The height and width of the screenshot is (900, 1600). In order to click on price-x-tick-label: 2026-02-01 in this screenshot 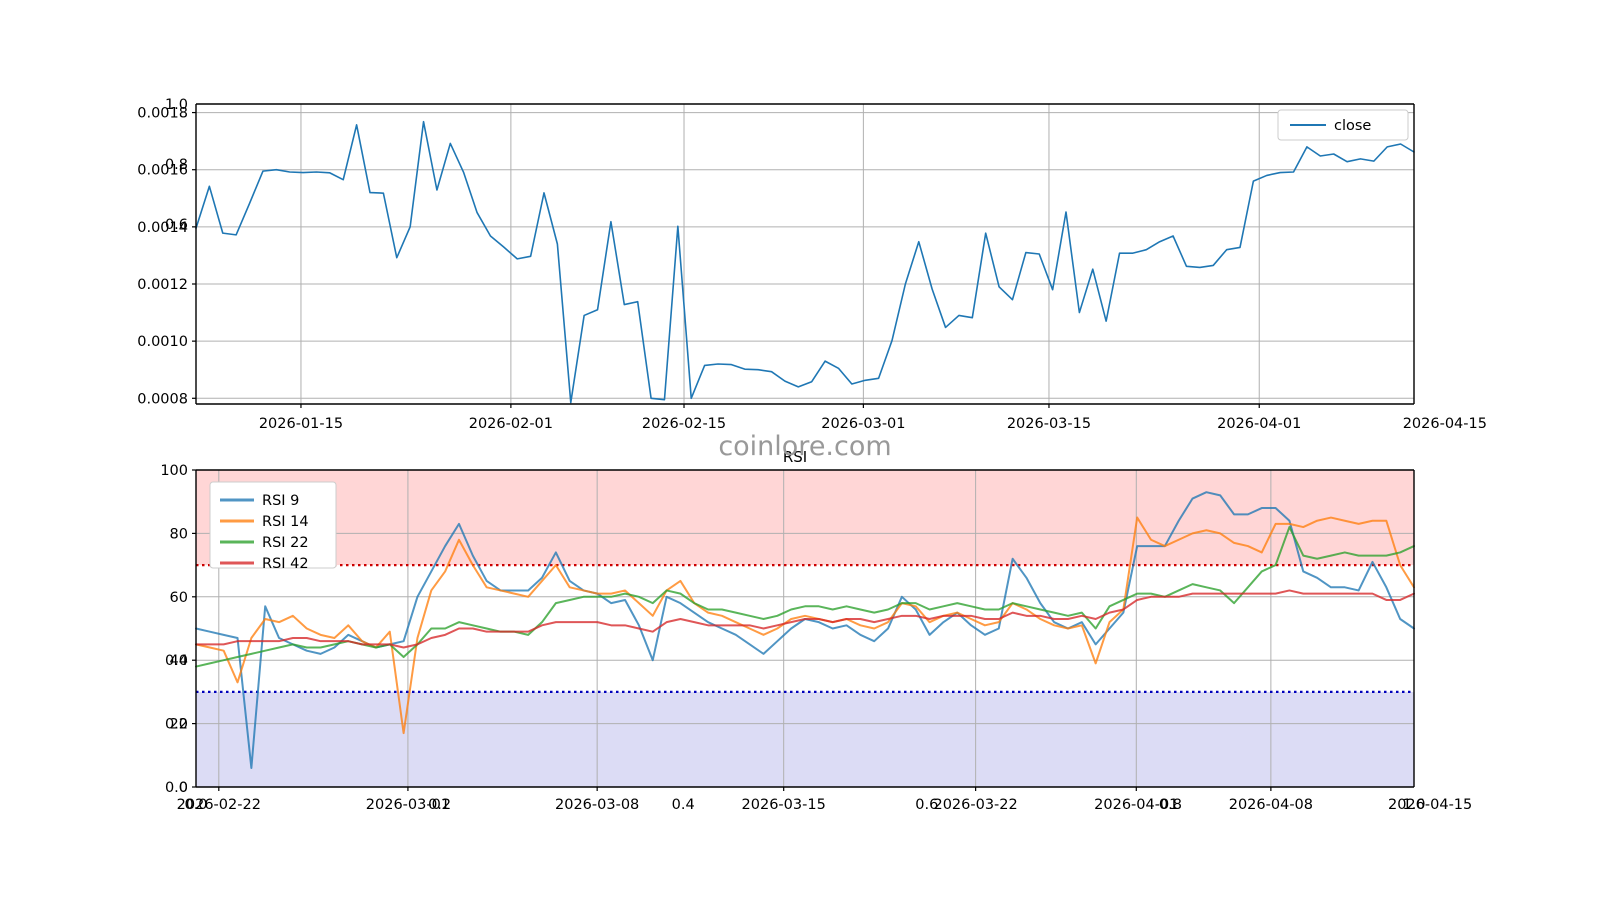, I will do `click(511, 424)`.